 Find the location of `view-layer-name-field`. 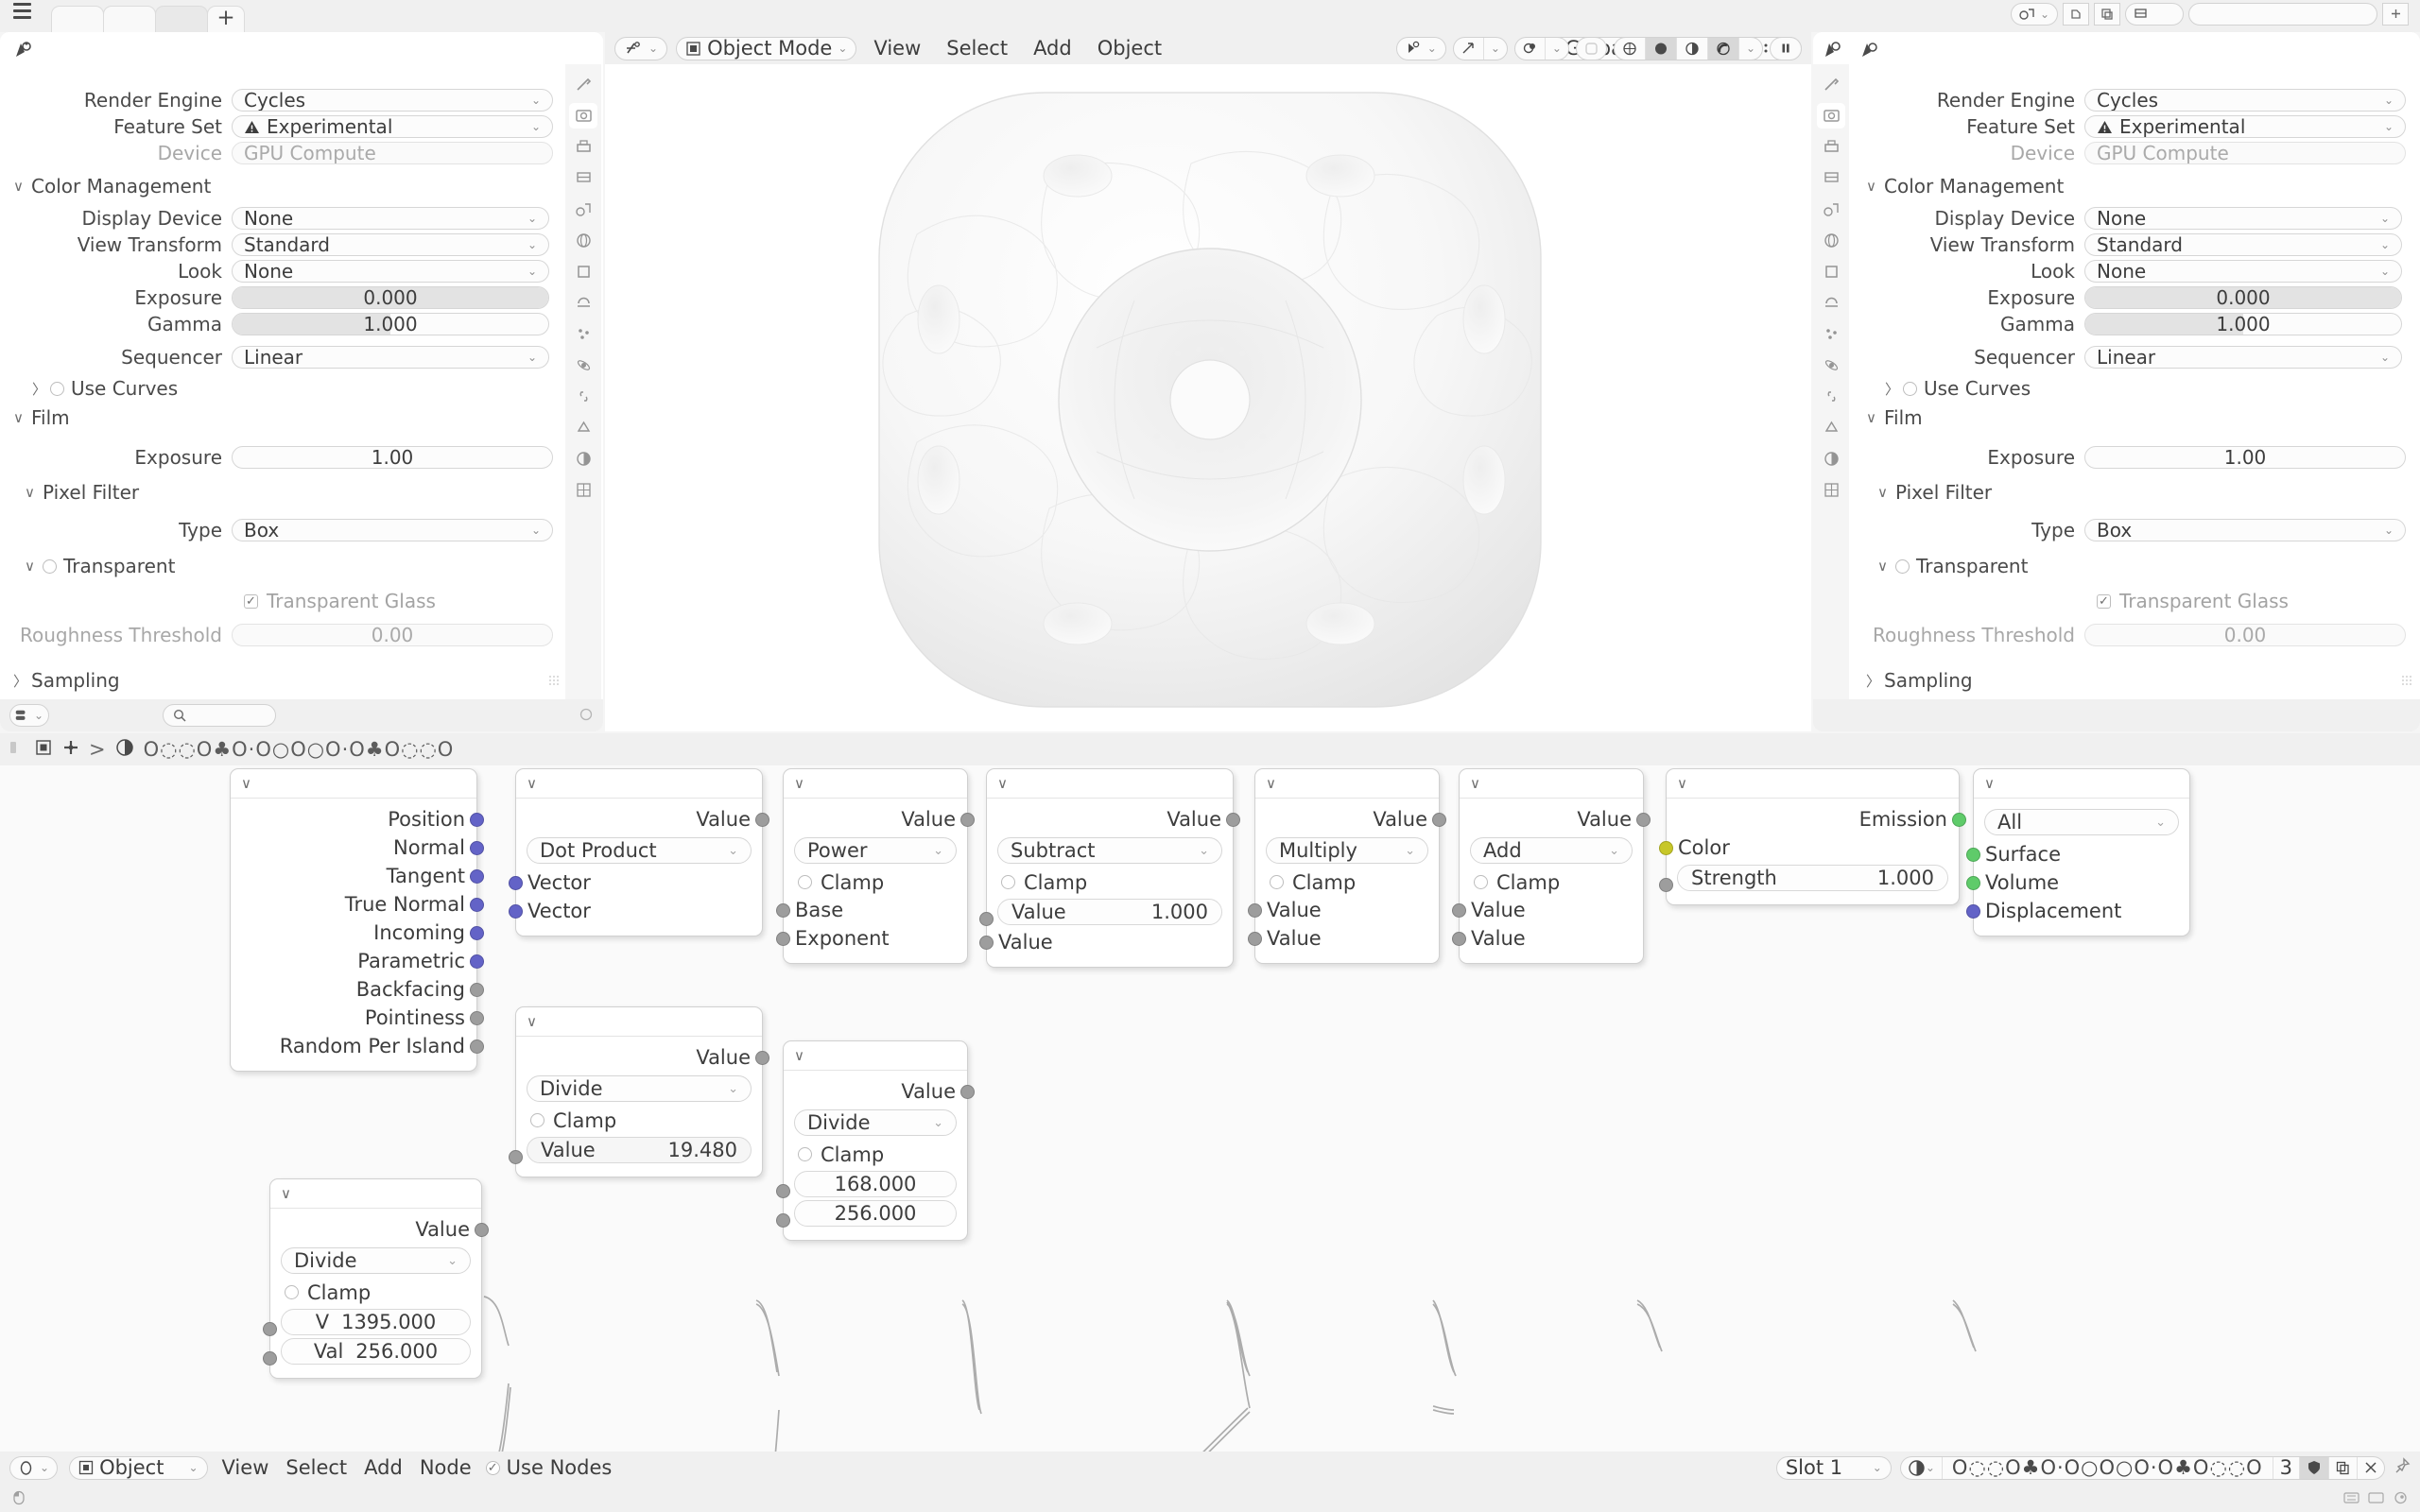

view-layer-name-field is located at coordinates (2282, 14).